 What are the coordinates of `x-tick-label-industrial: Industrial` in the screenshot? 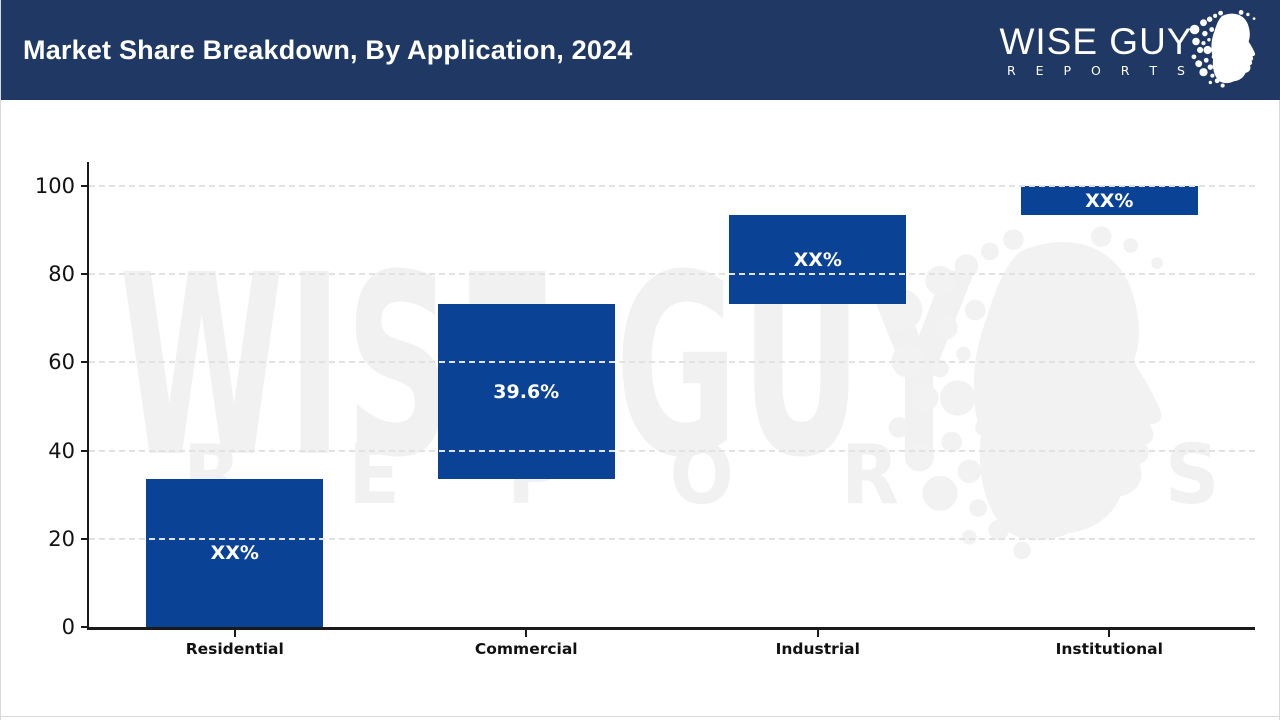 It's located at (817, 649).